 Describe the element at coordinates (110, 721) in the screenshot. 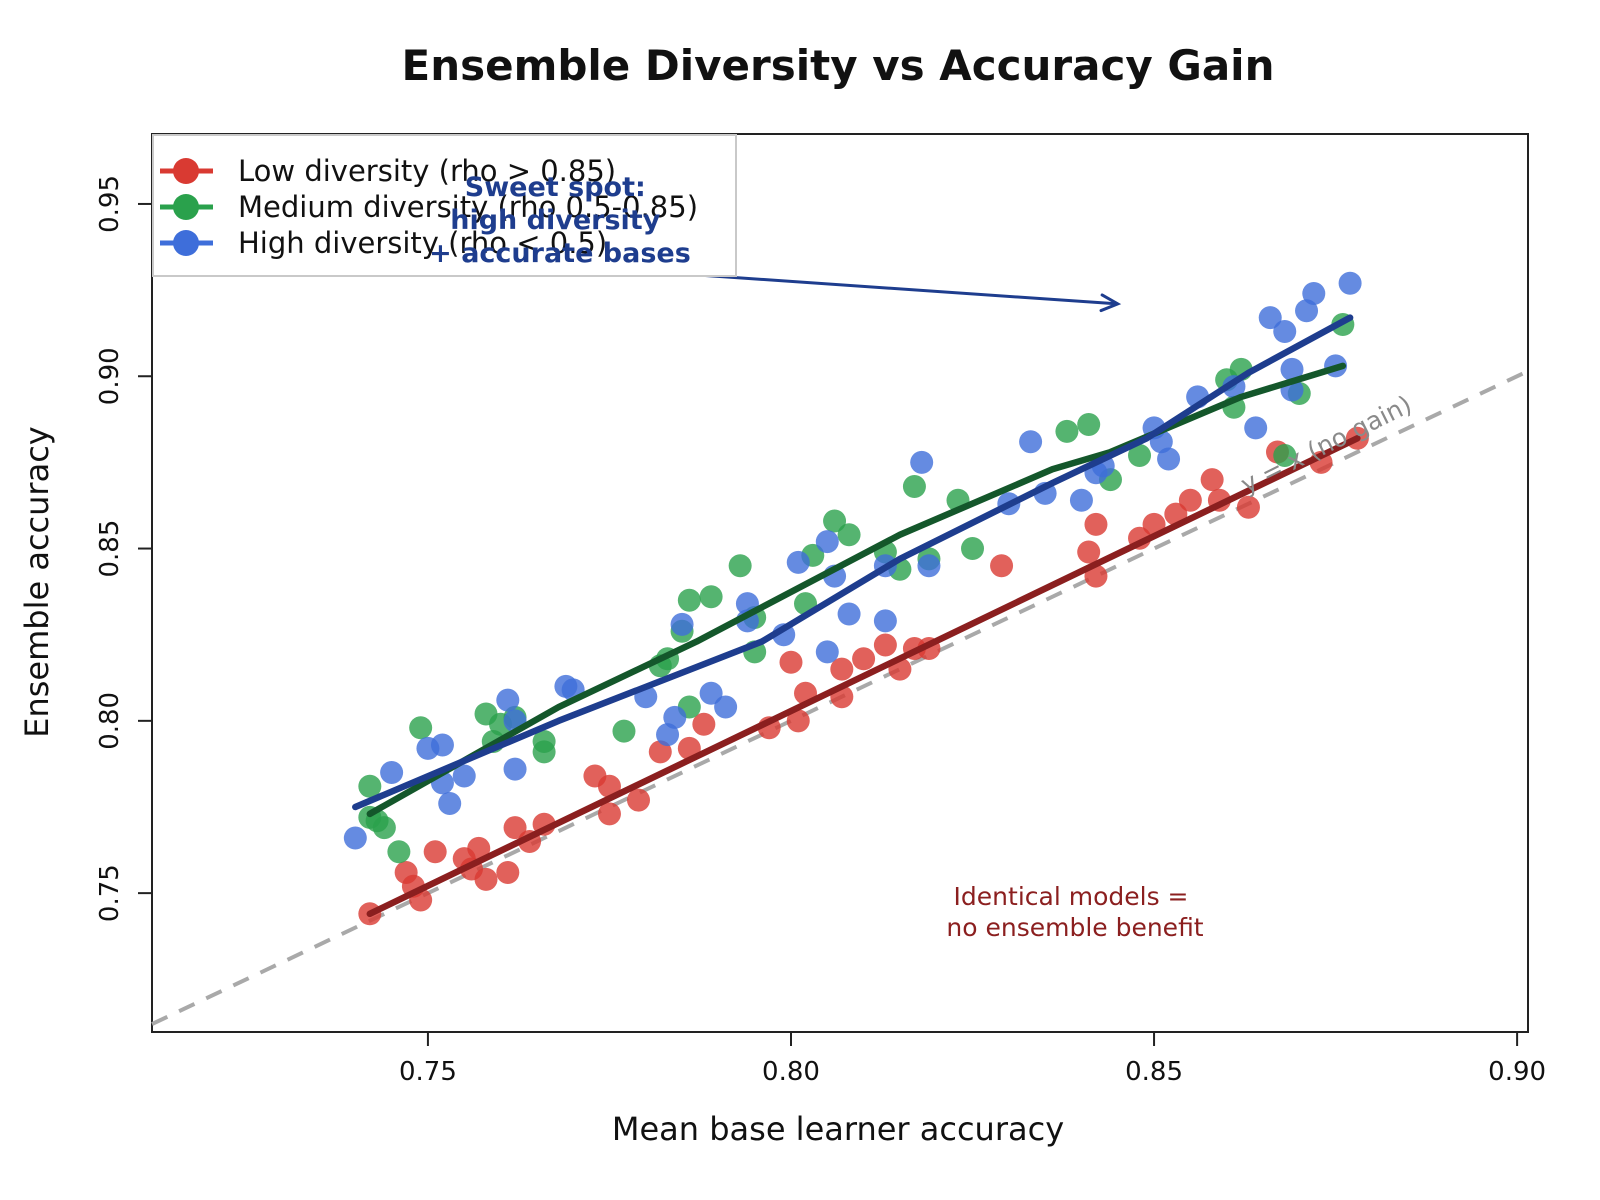

I see `y-tick-label: 0.80` at that location.